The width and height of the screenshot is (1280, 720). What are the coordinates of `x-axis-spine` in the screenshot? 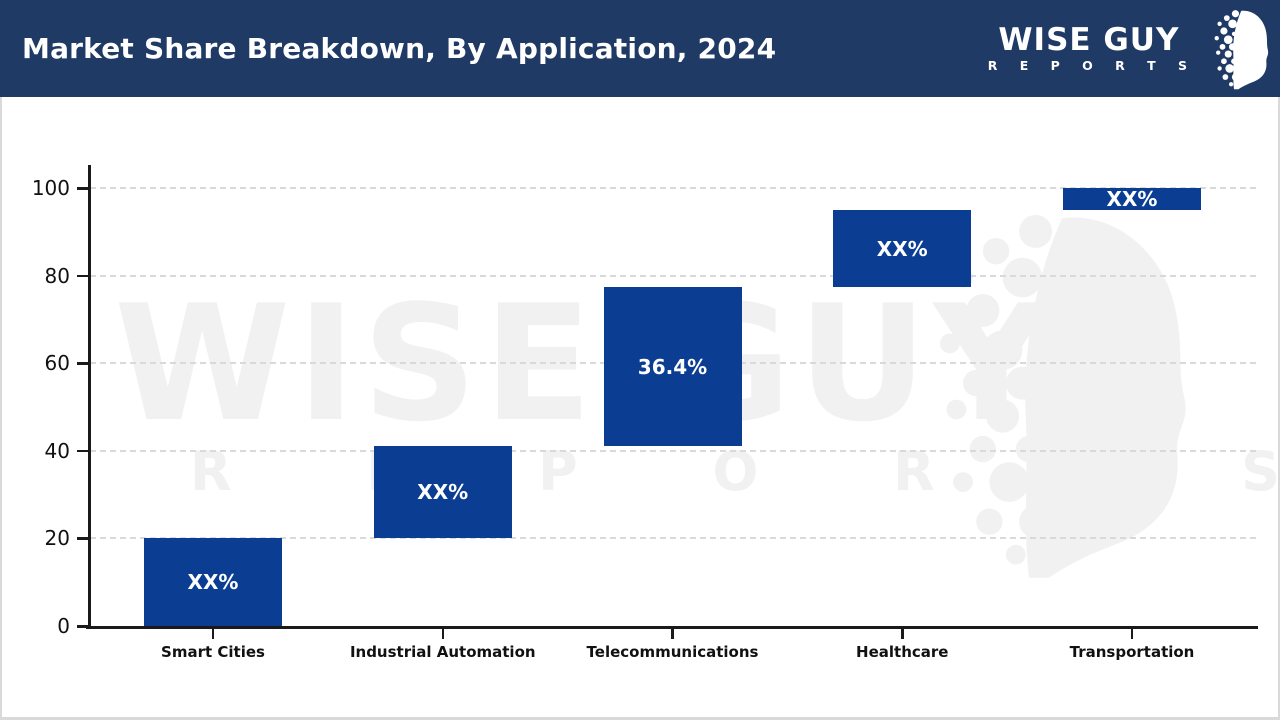 It's located at (672, 627).